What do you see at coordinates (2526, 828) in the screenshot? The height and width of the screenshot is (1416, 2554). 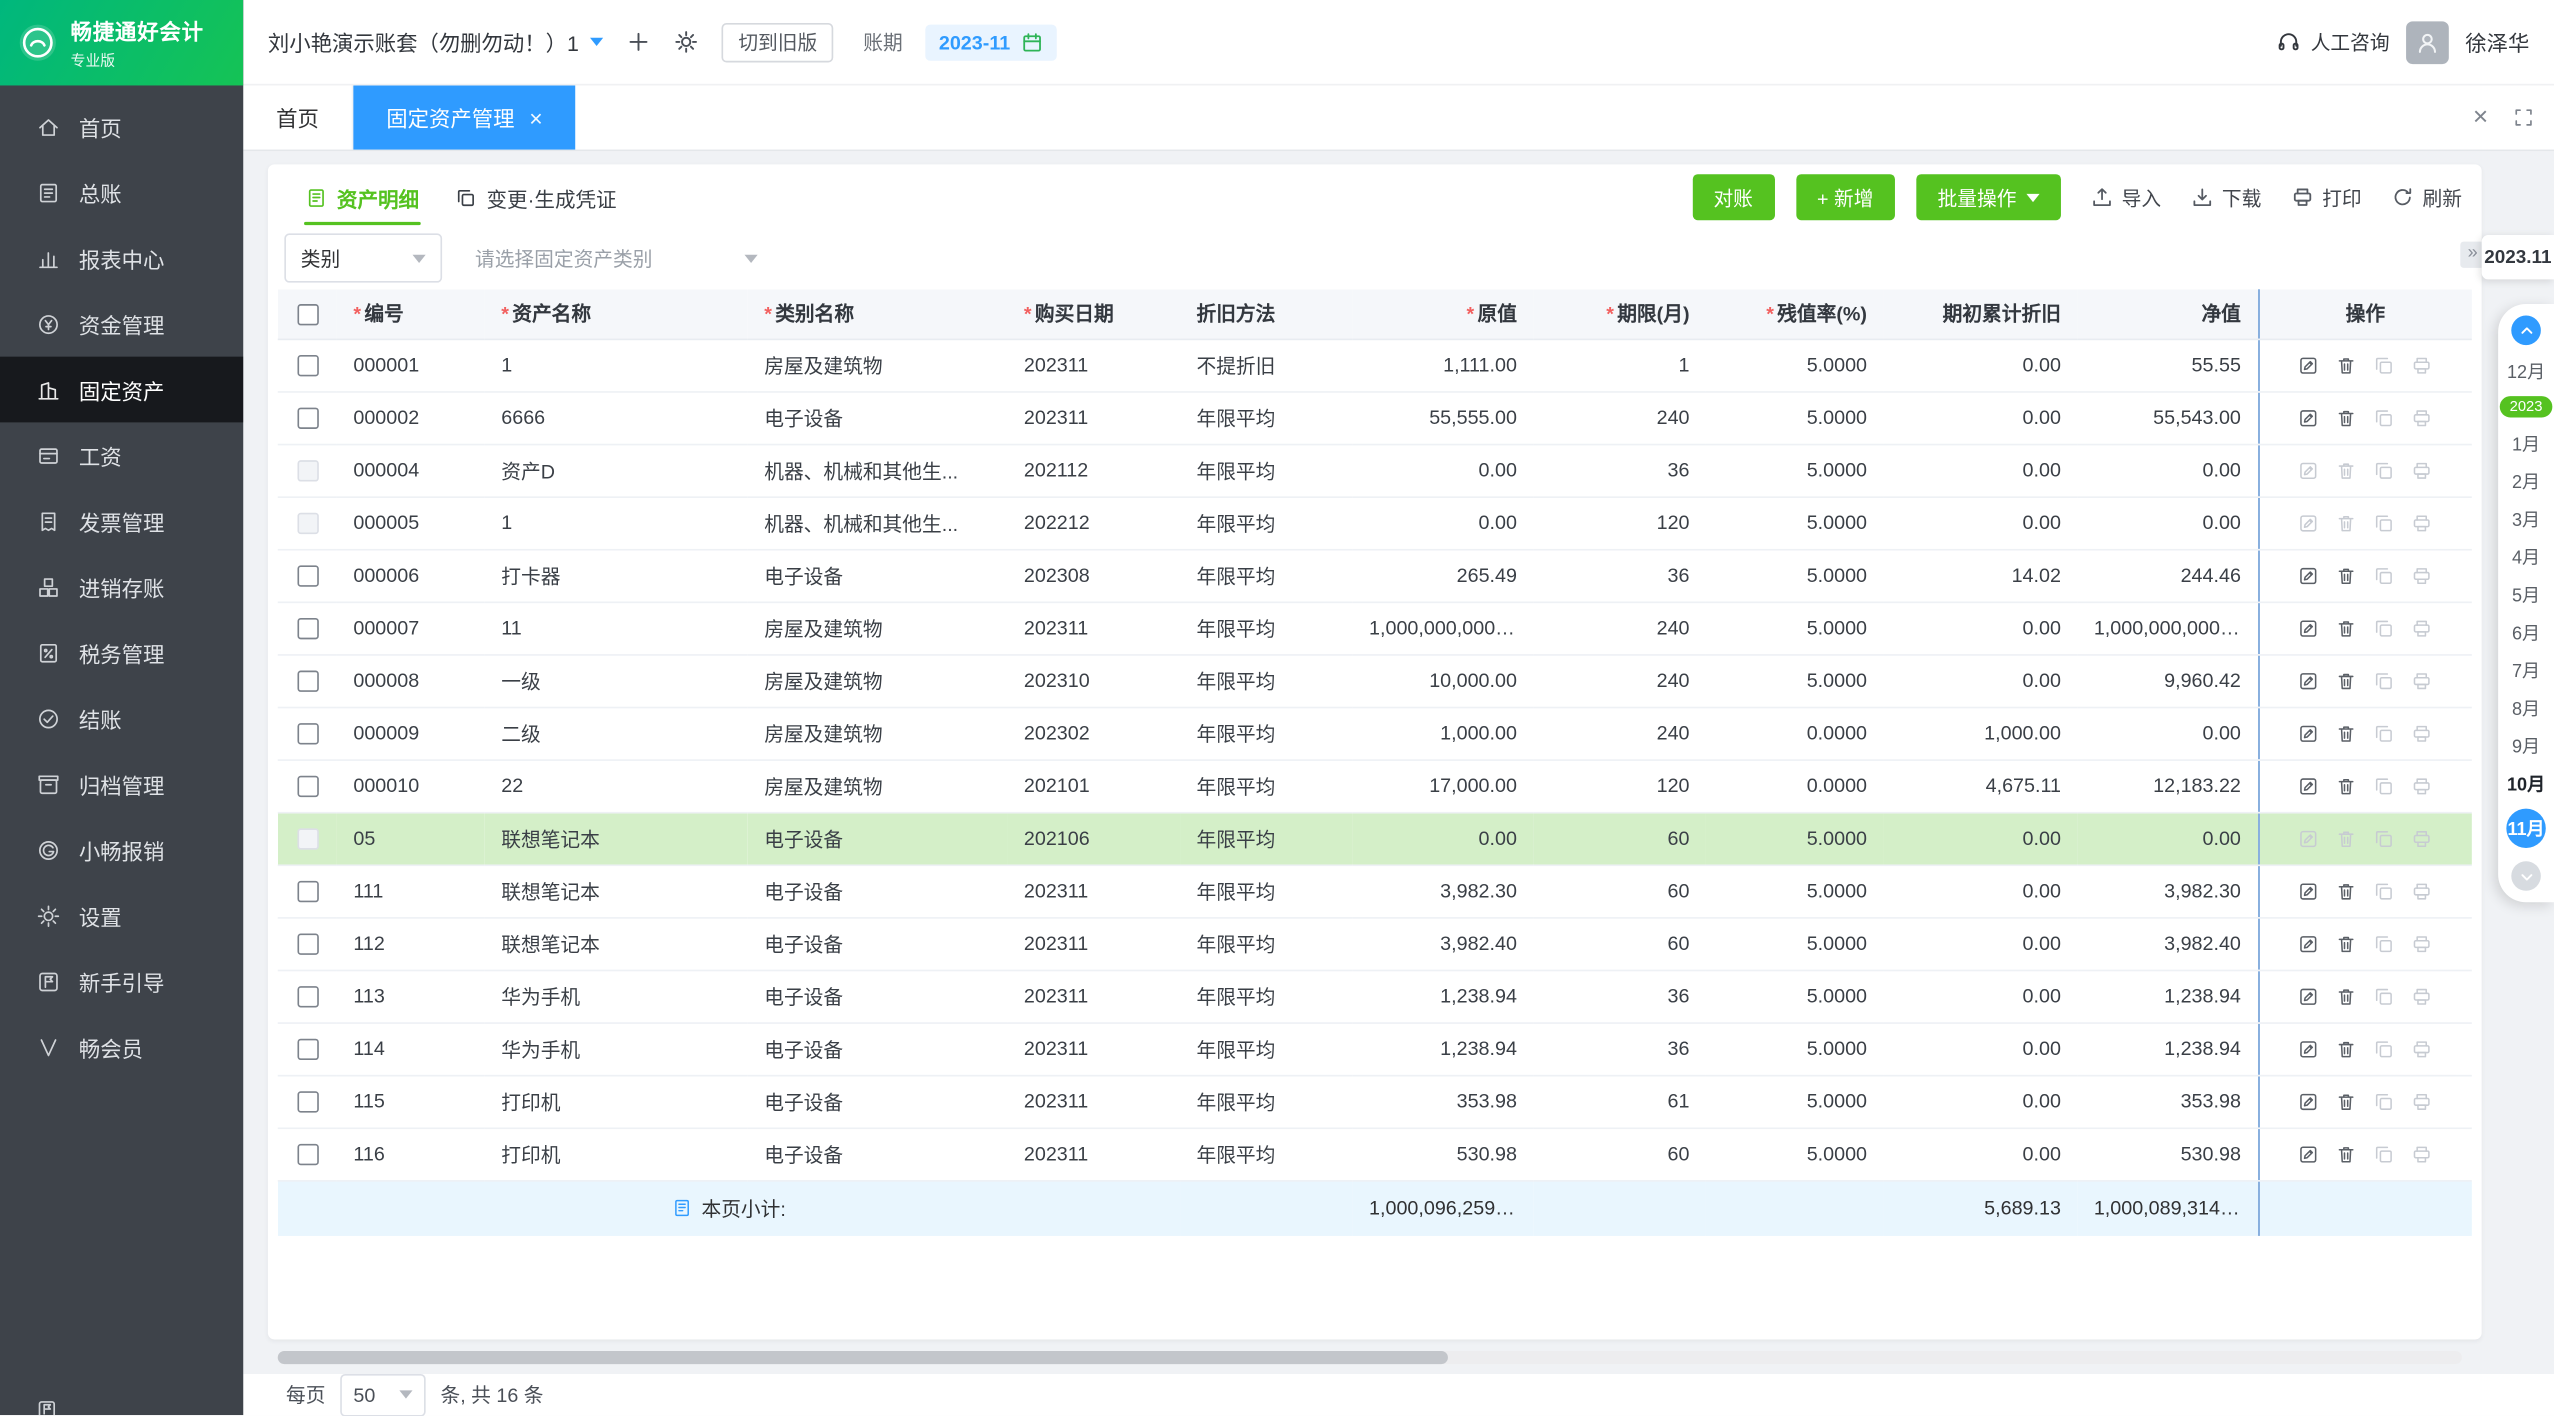 I see `calendar-month-11月: 11月` at bounding box center [2526, 828].